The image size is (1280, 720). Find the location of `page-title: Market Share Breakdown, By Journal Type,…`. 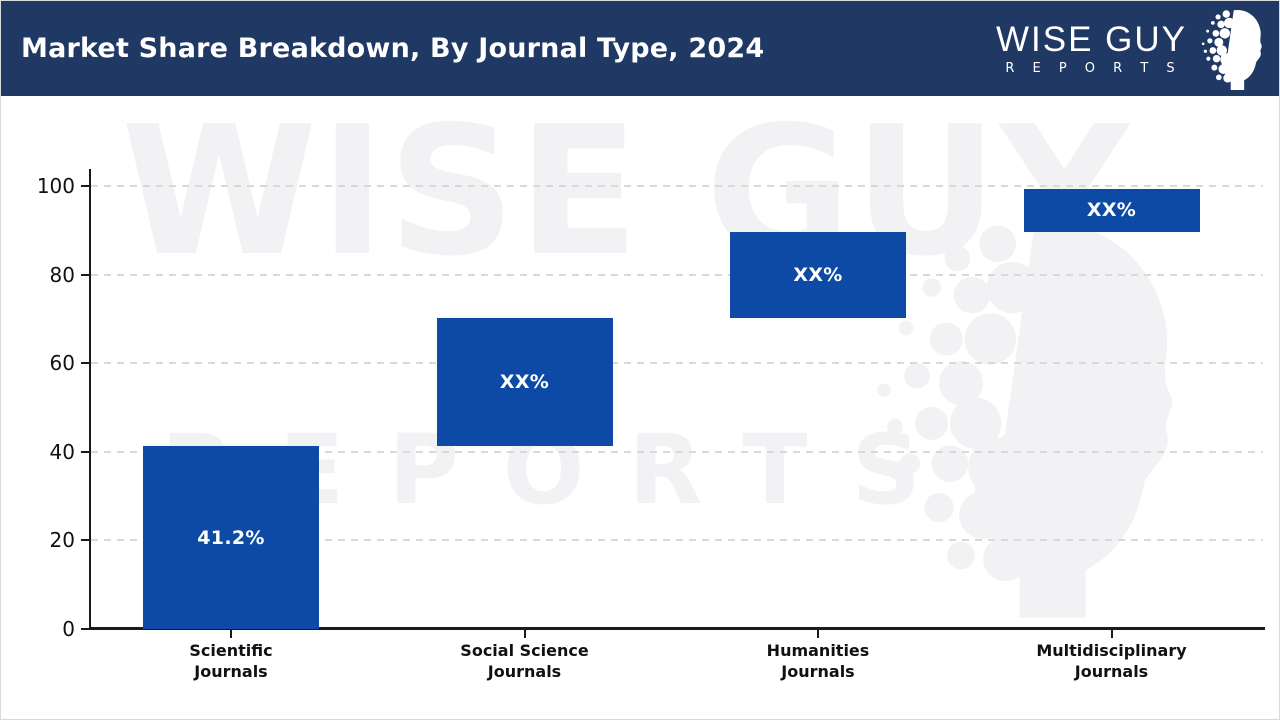

page-title: Market Share Breakdown, By Journal Type,… is located at coordinates (393, 48).